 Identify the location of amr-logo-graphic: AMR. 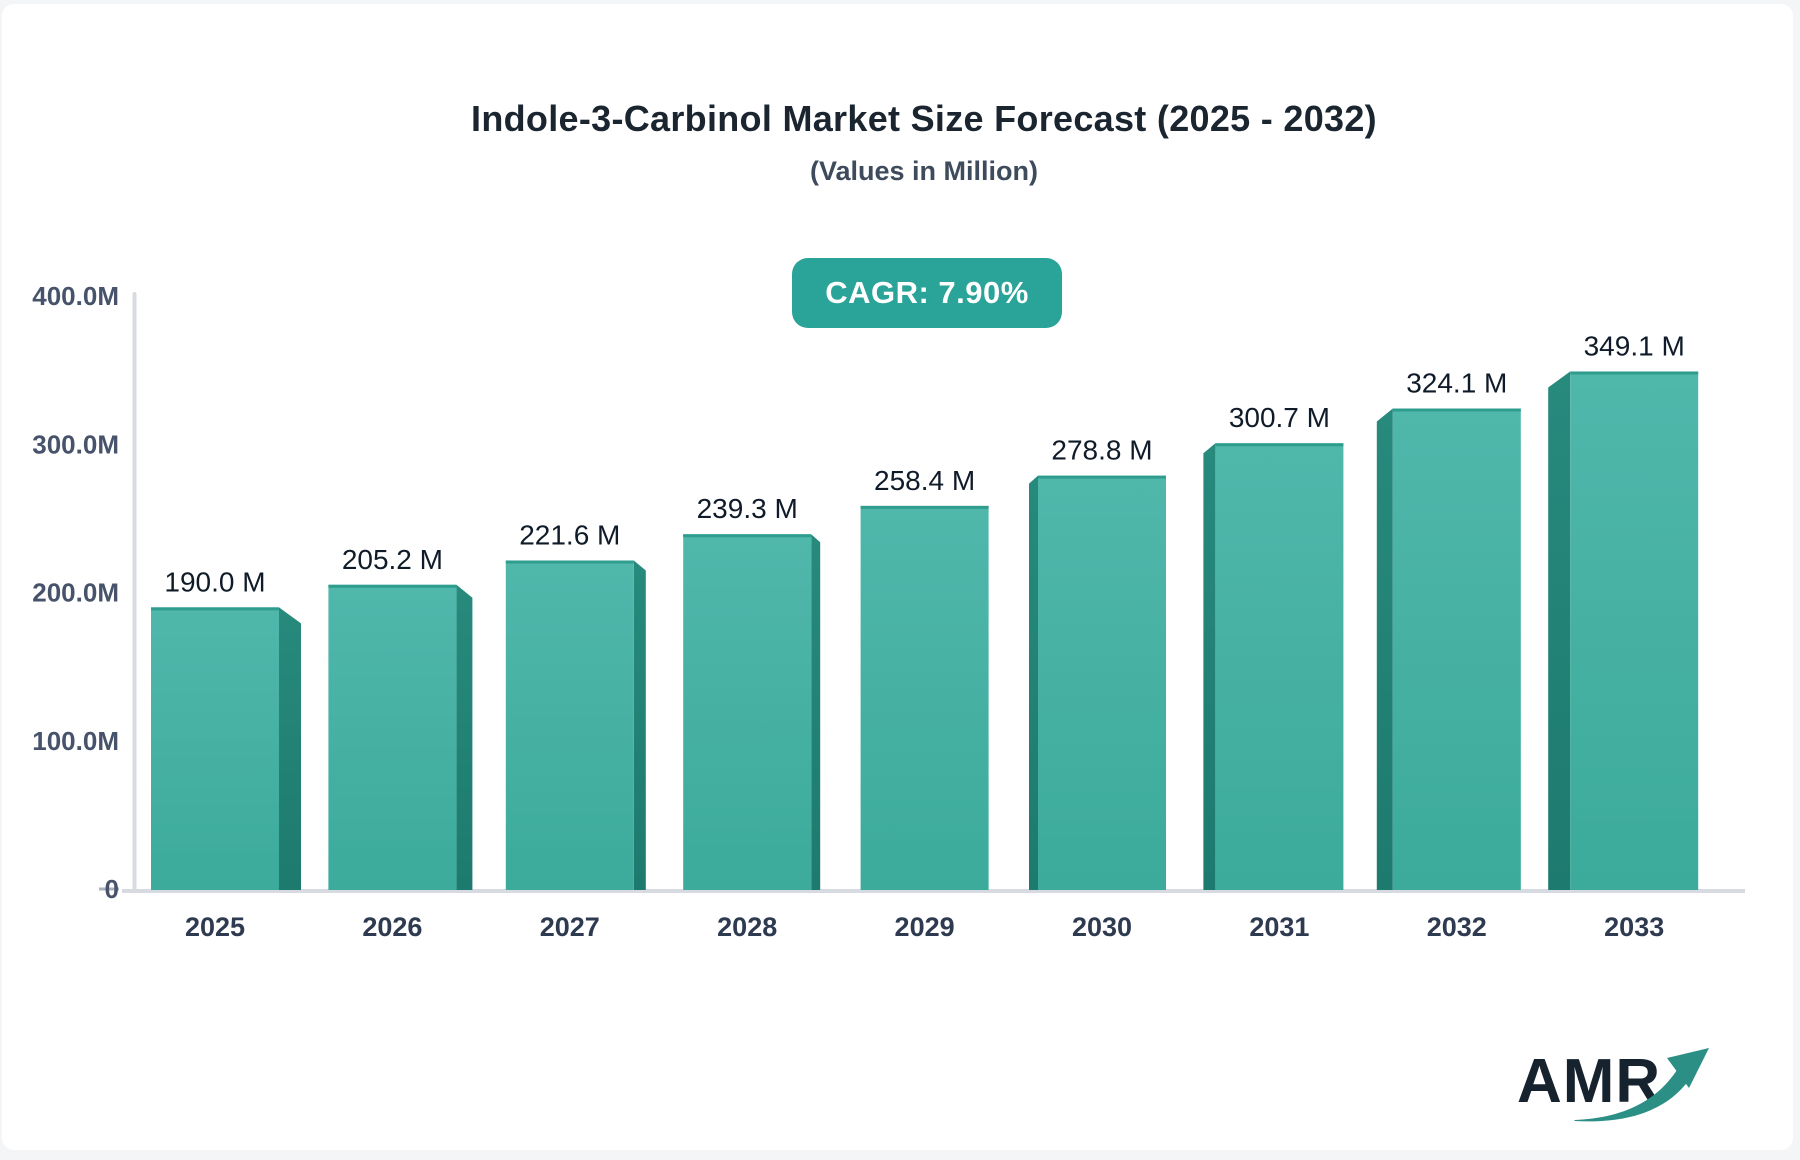
(1637, 1081).